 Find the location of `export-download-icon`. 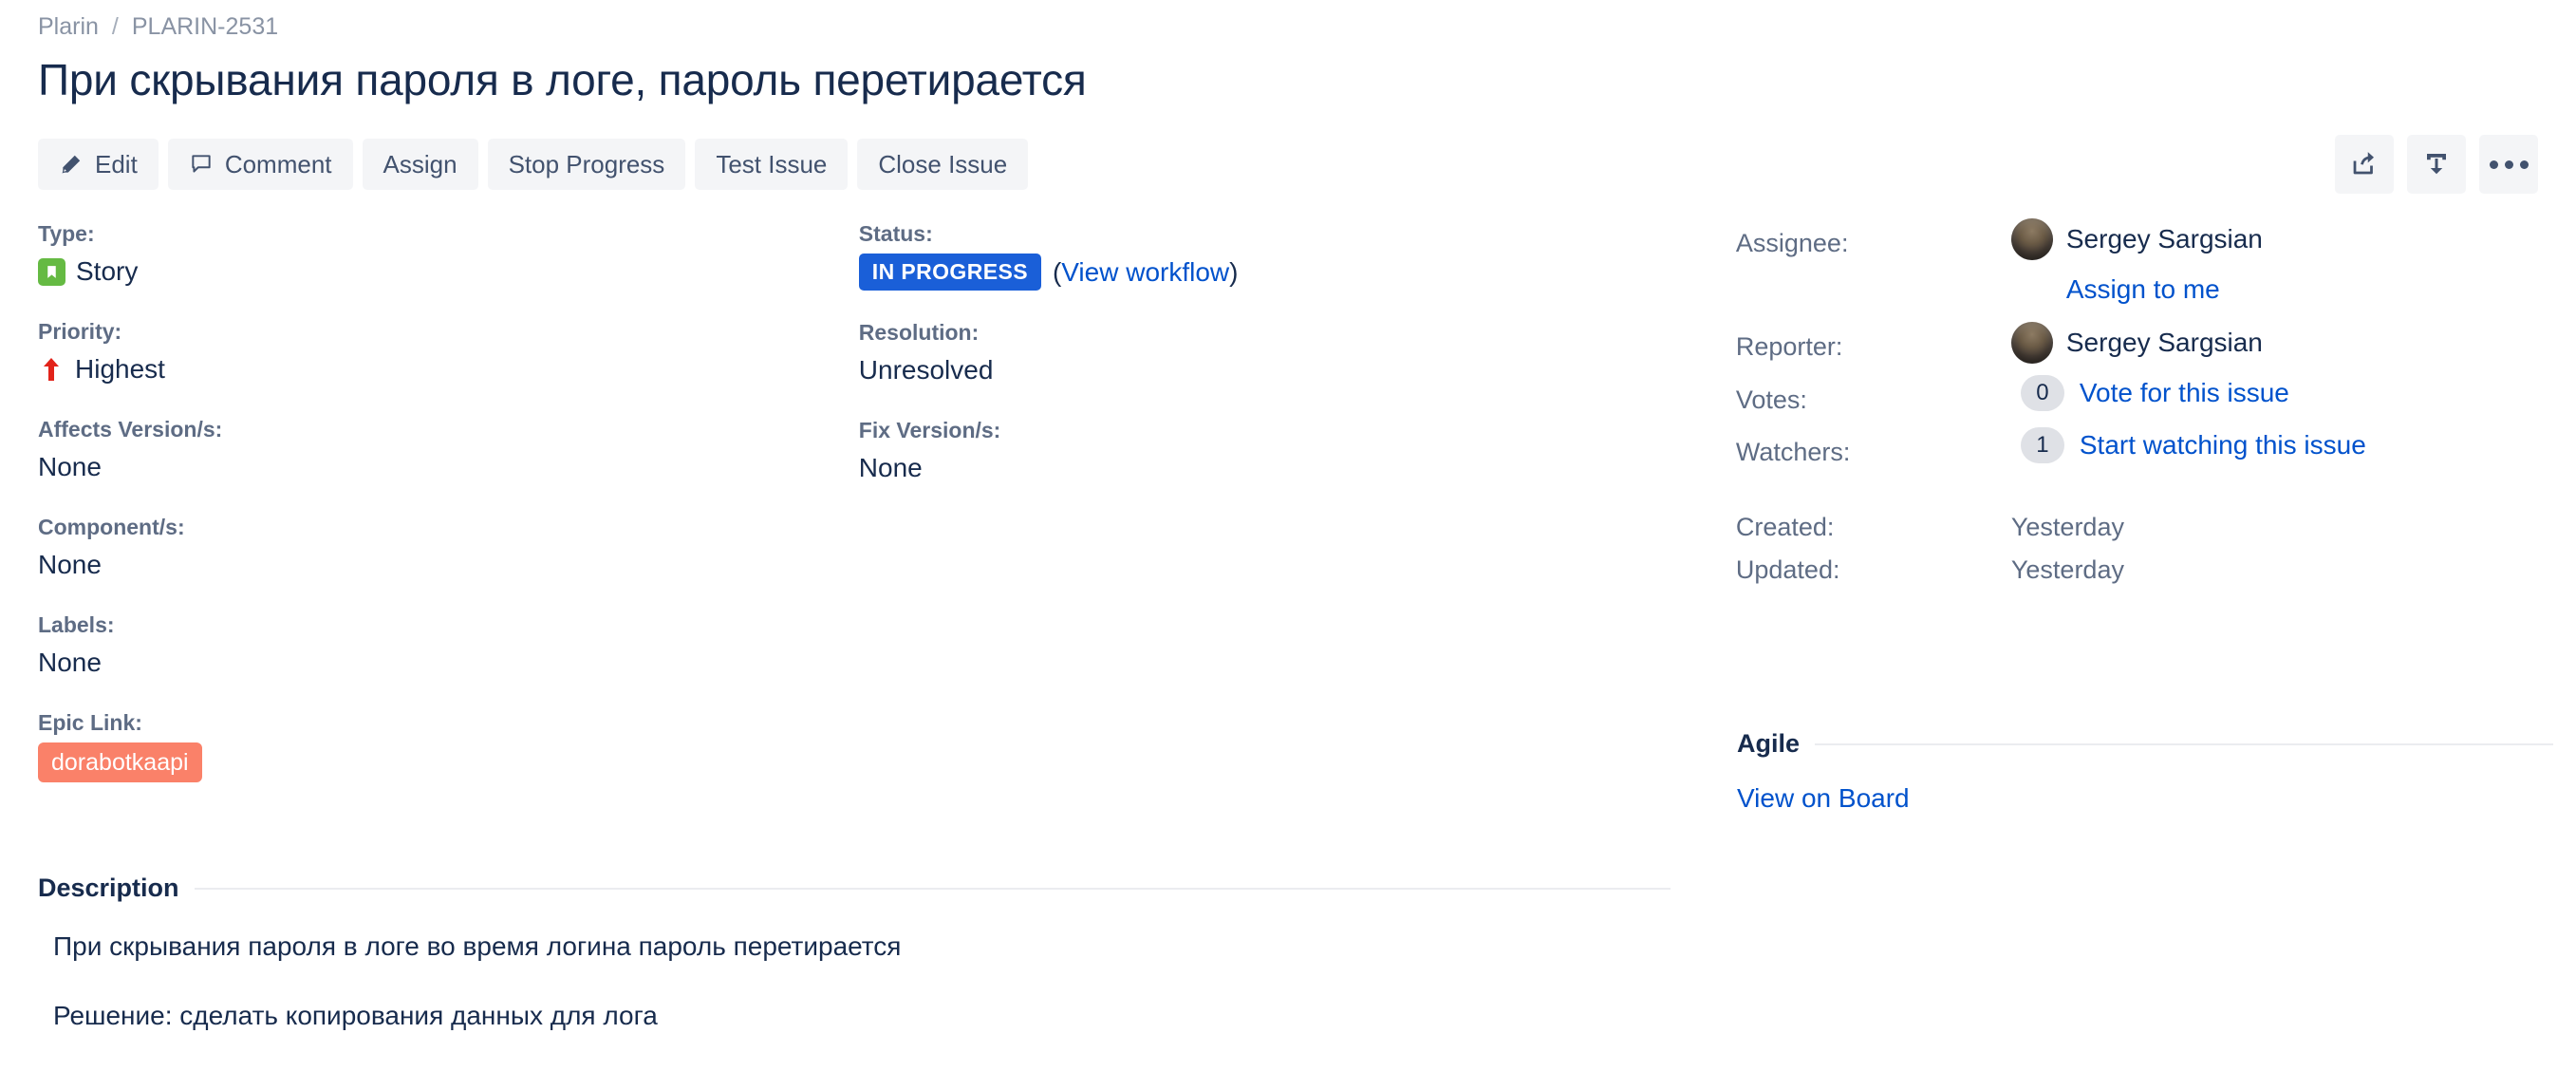

export-download-icon is located at coordinates (2436, 164).